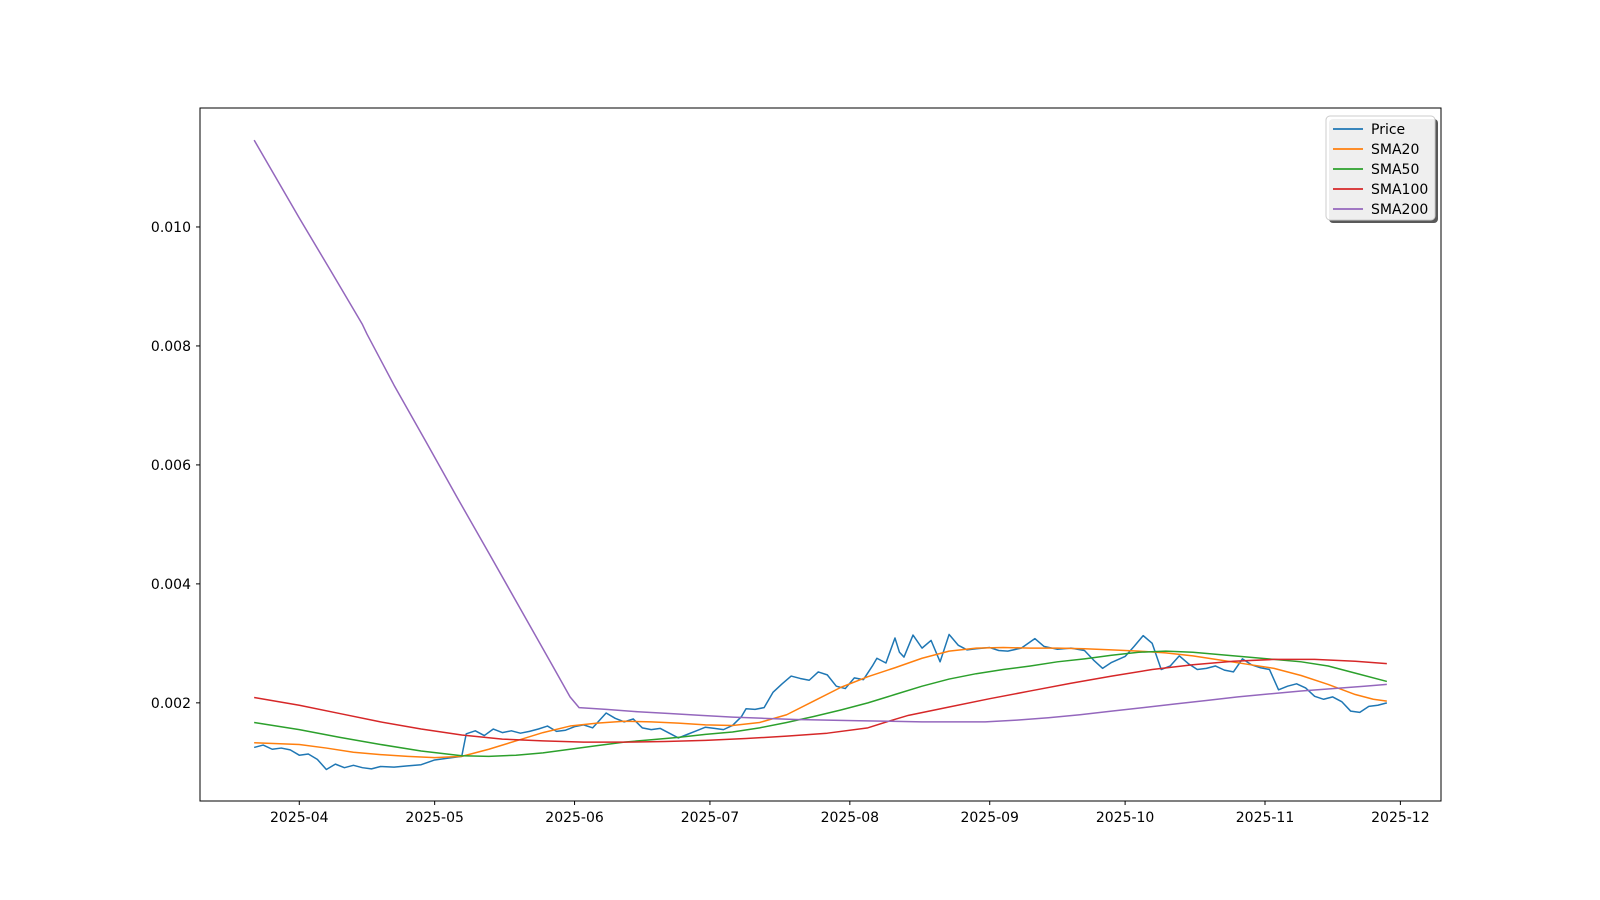 This screenshot has width=1600, height=900. What do you see at coordinates (299, 818) in the screenshot?
I see `x-tick-label: 2025-04` at bounding box center [299, 818].